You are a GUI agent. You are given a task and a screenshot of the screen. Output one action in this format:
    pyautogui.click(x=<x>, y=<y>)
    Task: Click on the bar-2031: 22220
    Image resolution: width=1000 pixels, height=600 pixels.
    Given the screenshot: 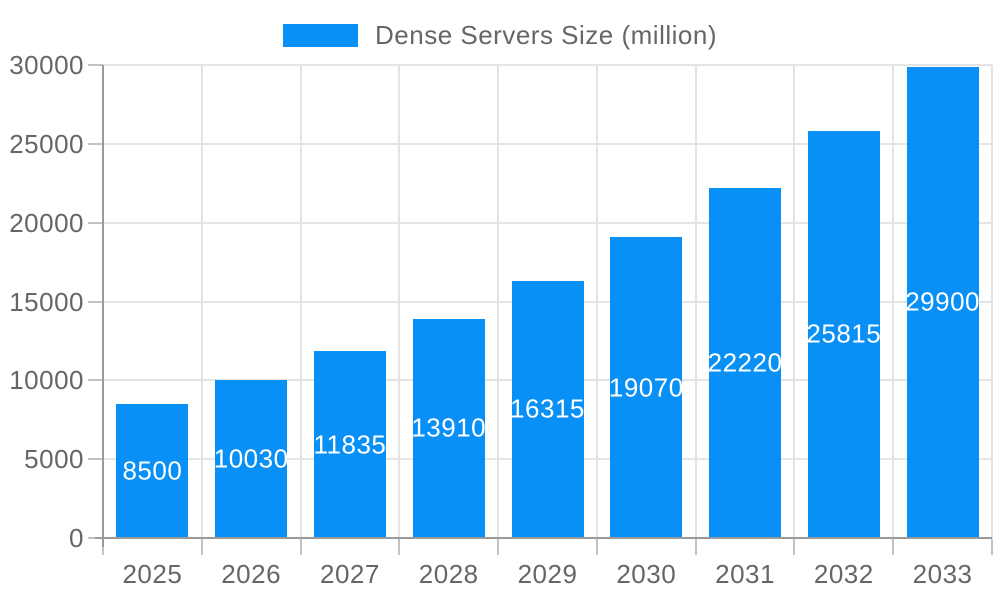 What is the action you would take?
    pyautogui.click(x=745, y=362)
    